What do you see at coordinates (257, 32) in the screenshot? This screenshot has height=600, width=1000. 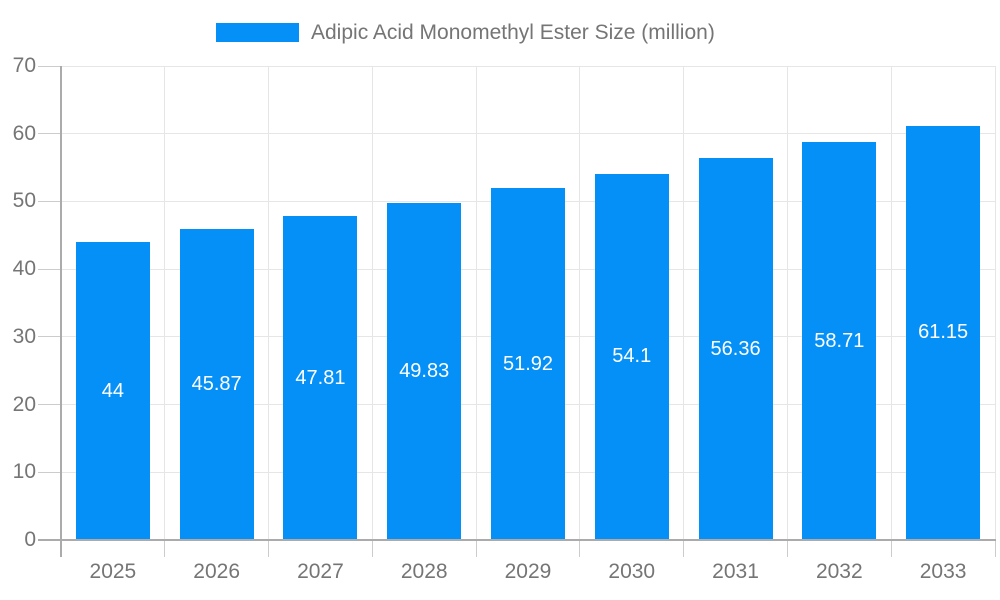 I see `legend-swatch` at bounding box center [257, 32].